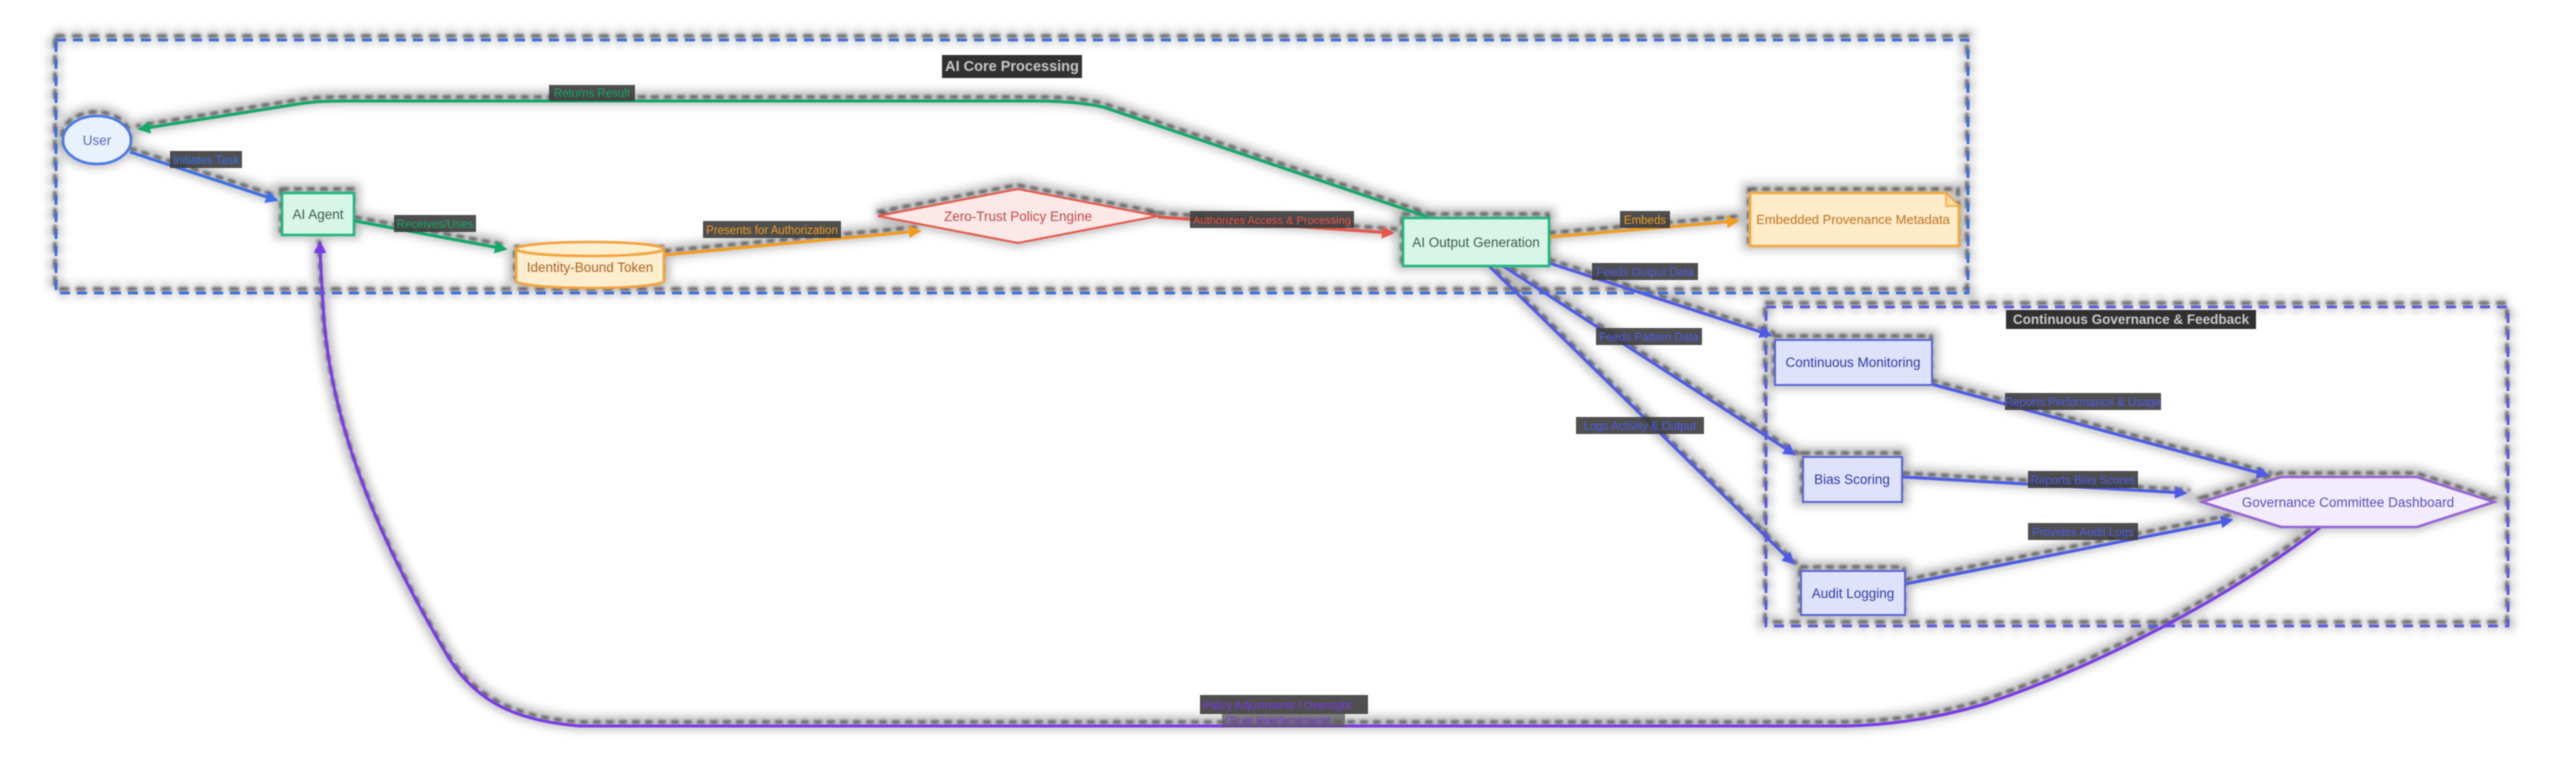  What do you see at coordinates (1278, 721) in the screenshot?
I see `svg-text: (Trust Reinforcement)` at bounding box center [1278, 721].